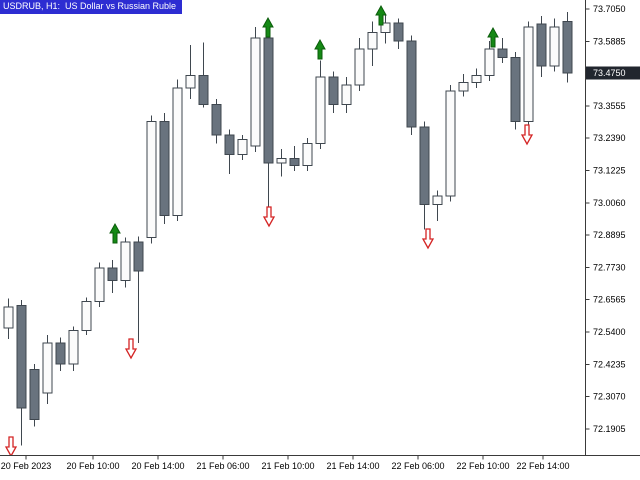 The width and height of the screenshot is (640, 480). Describe the element at coordinates (482, 466) in the screenshot. I see `time-axis-label: 22 Feb 10:00` at that location.